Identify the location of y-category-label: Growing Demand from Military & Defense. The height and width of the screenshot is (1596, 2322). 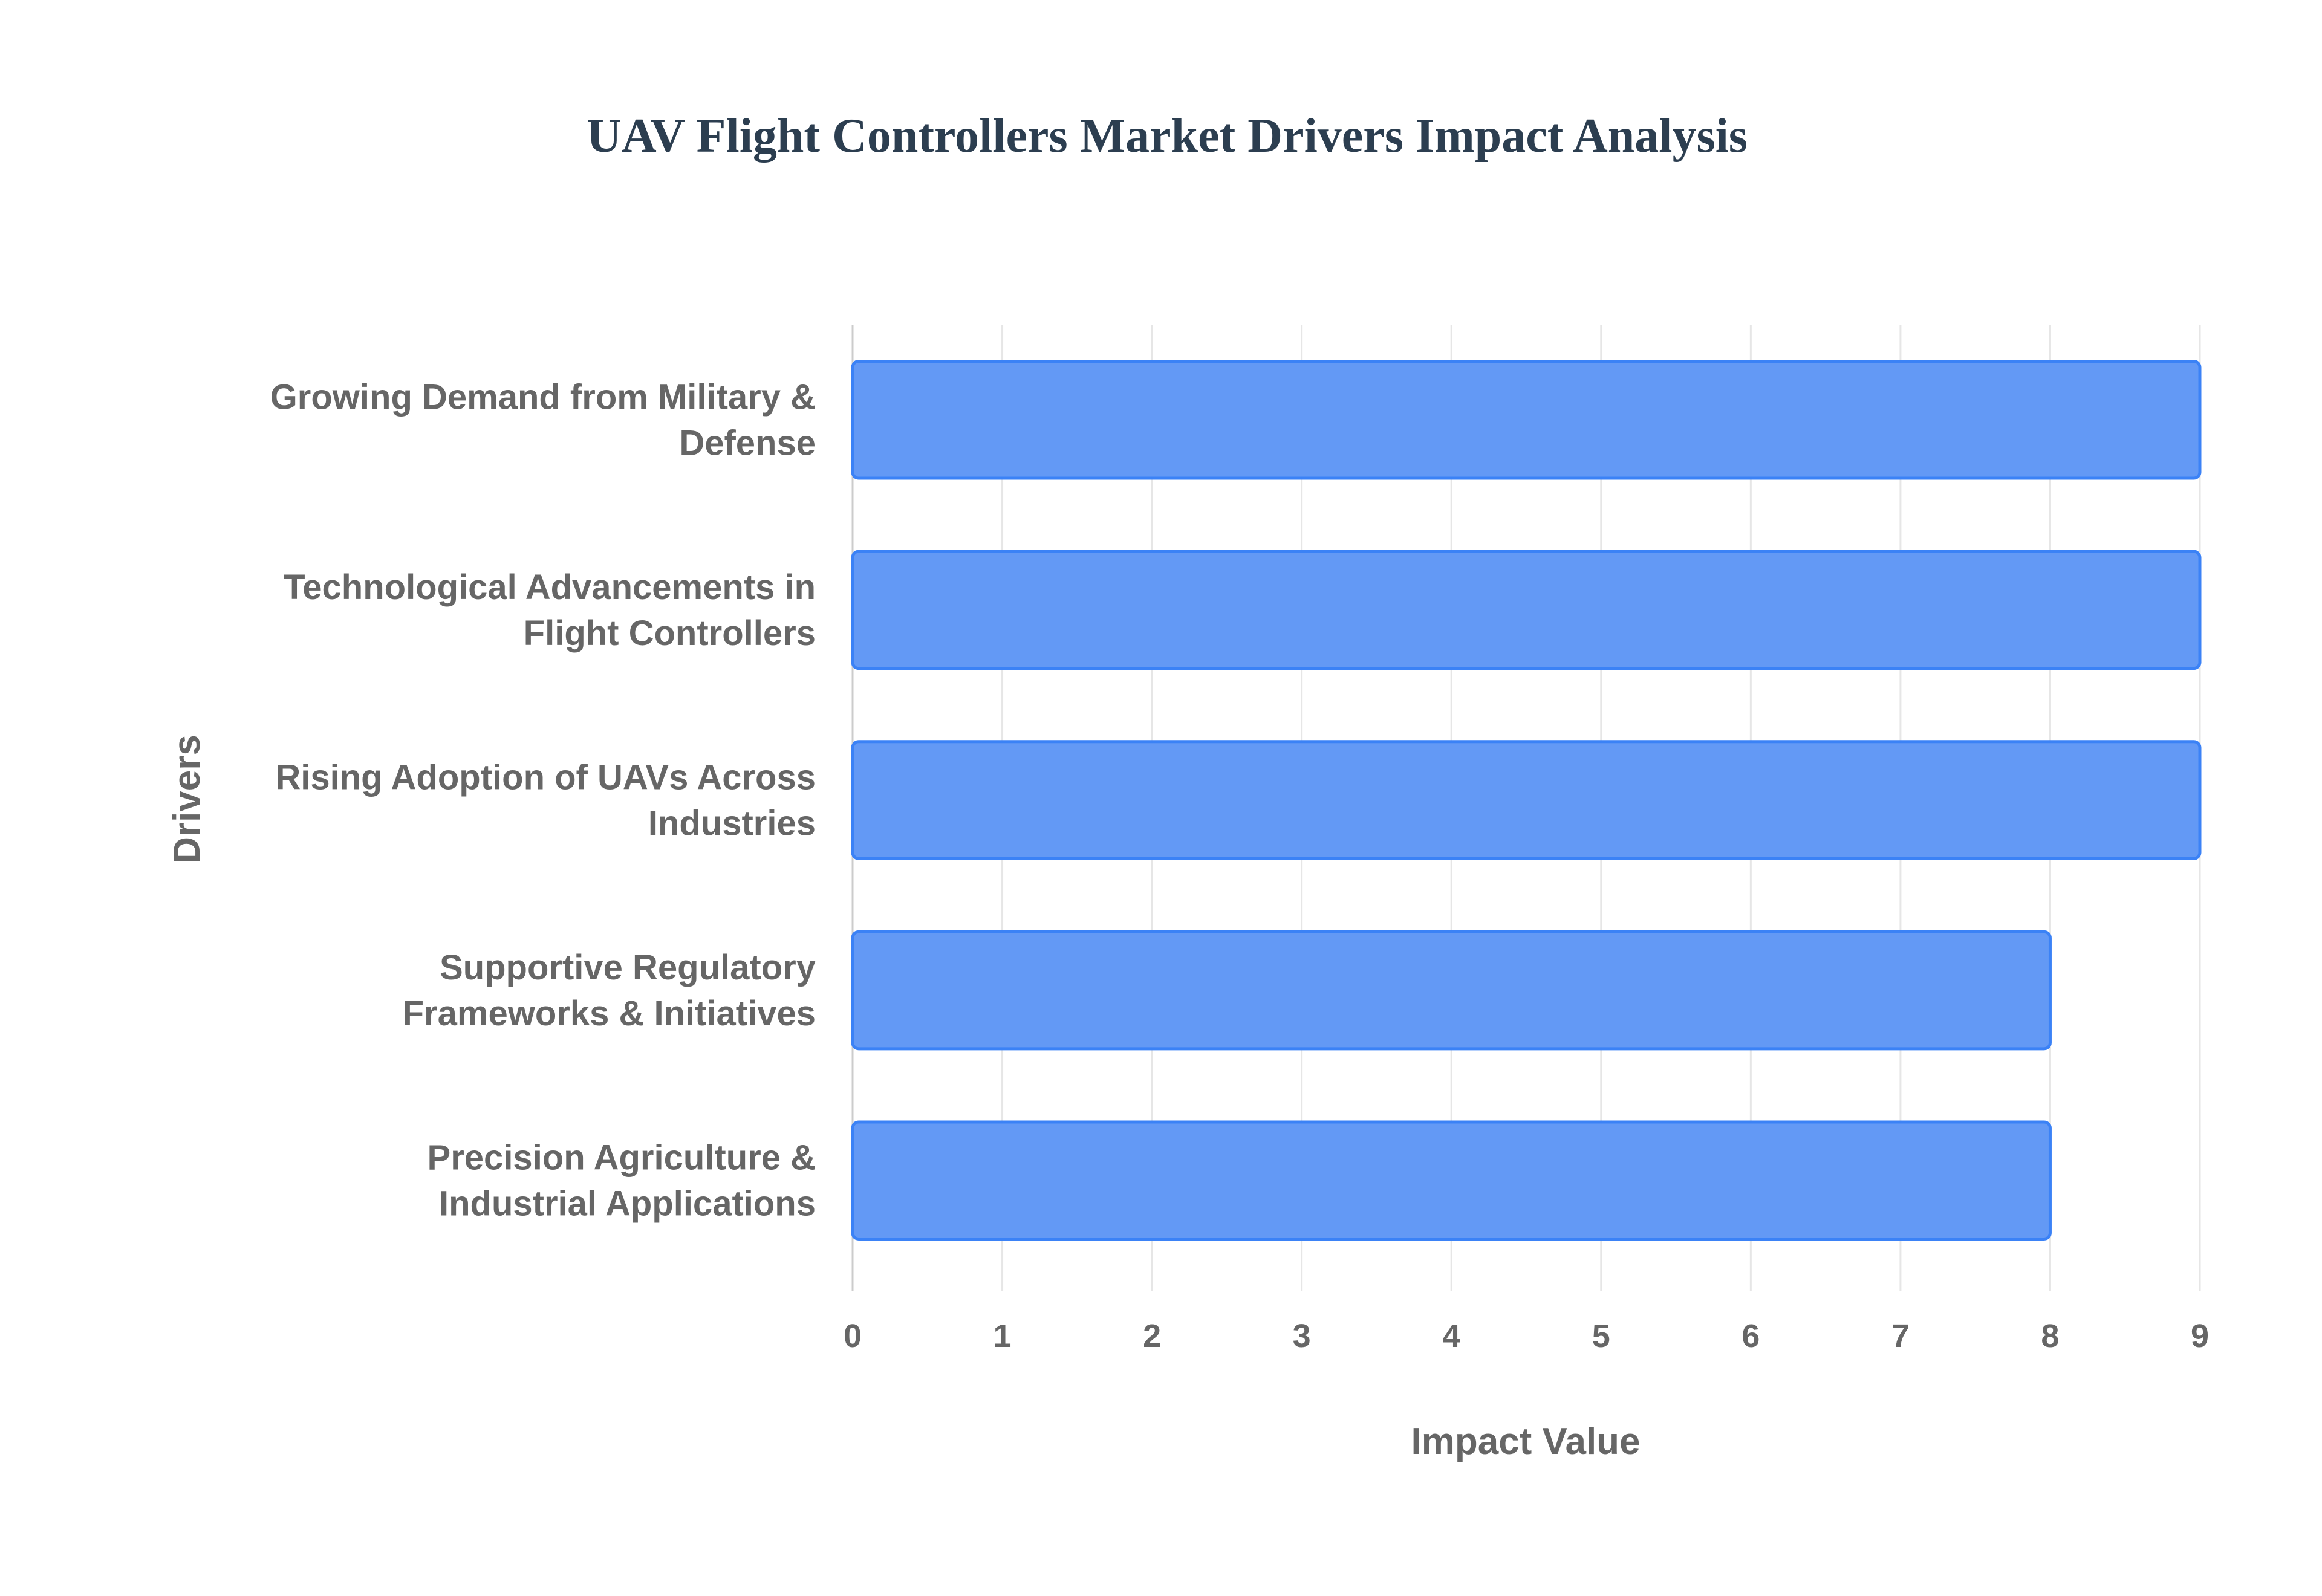
(543, 419).